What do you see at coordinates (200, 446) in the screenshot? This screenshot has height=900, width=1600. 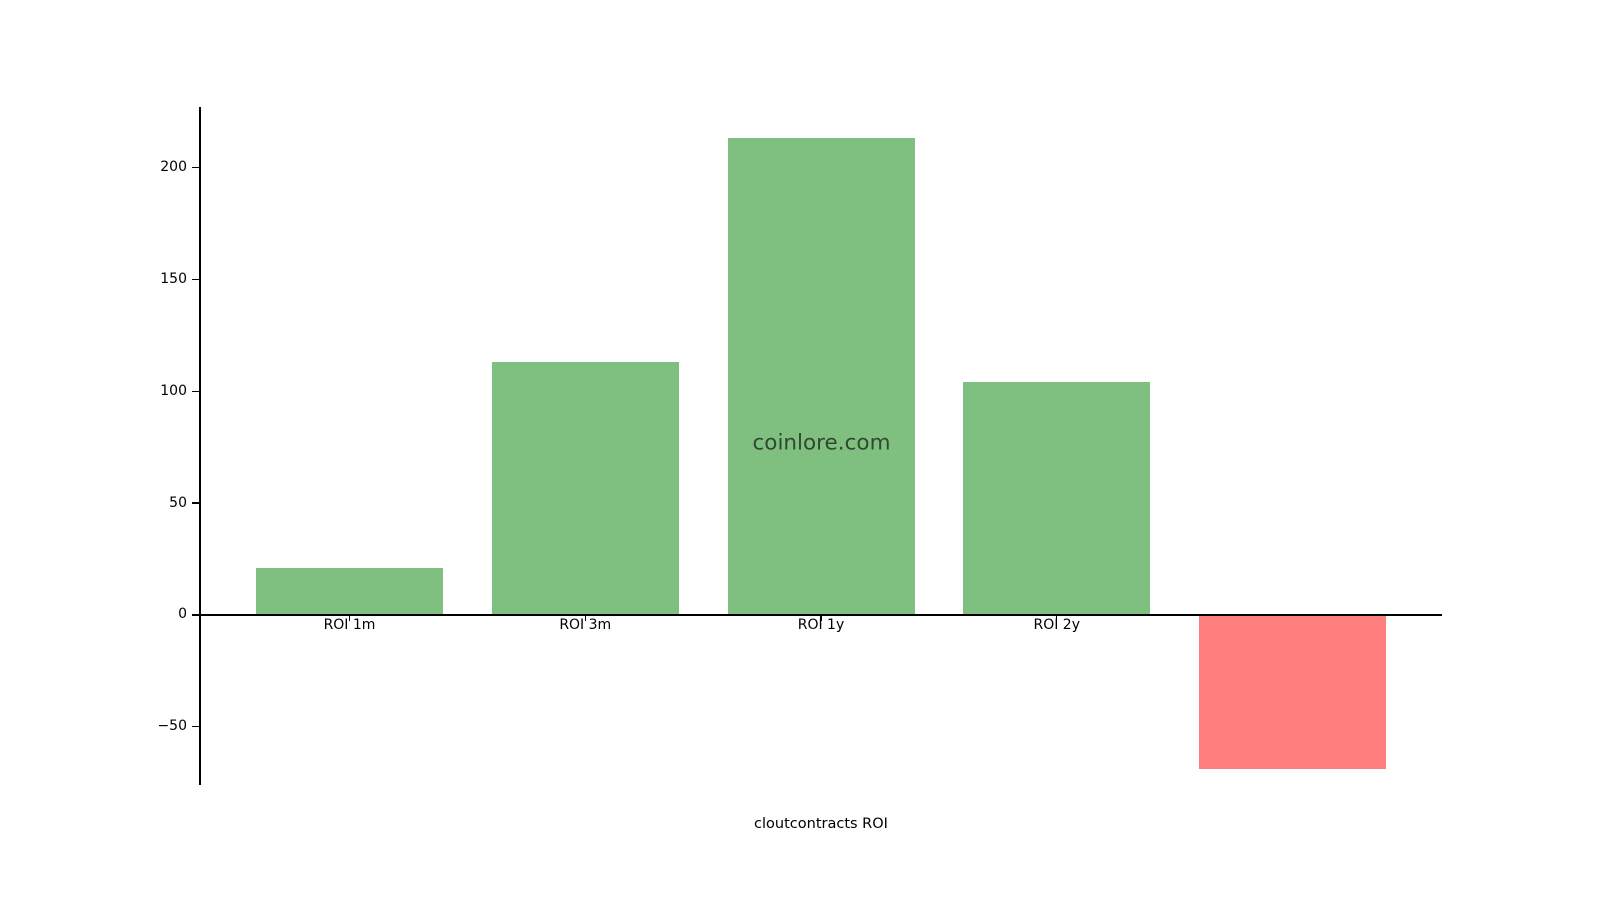 I see `y-axis-spine` at bounding box center [200, 446].